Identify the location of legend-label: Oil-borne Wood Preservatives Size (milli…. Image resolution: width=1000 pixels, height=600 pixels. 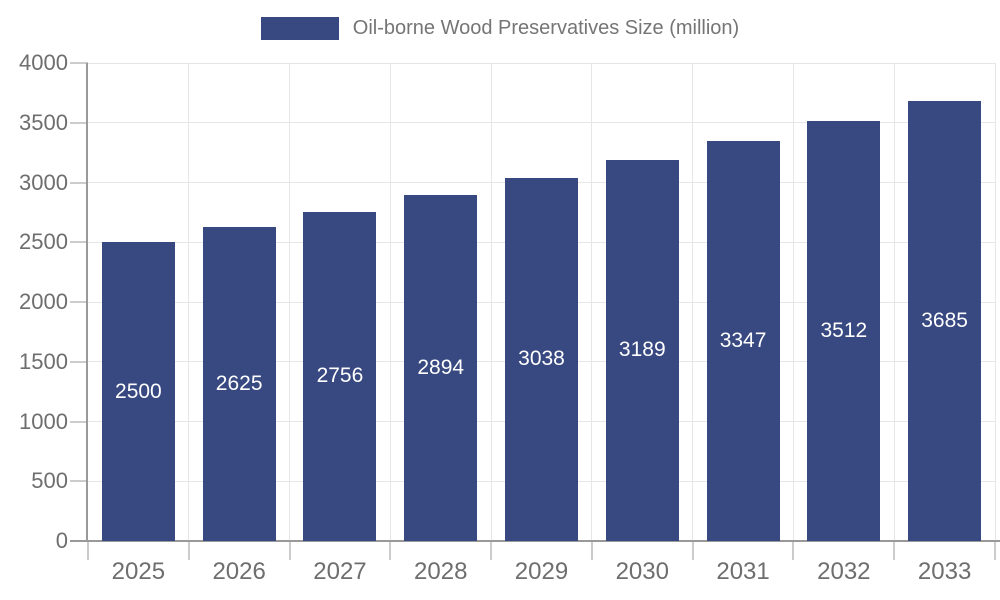
(546, 28).